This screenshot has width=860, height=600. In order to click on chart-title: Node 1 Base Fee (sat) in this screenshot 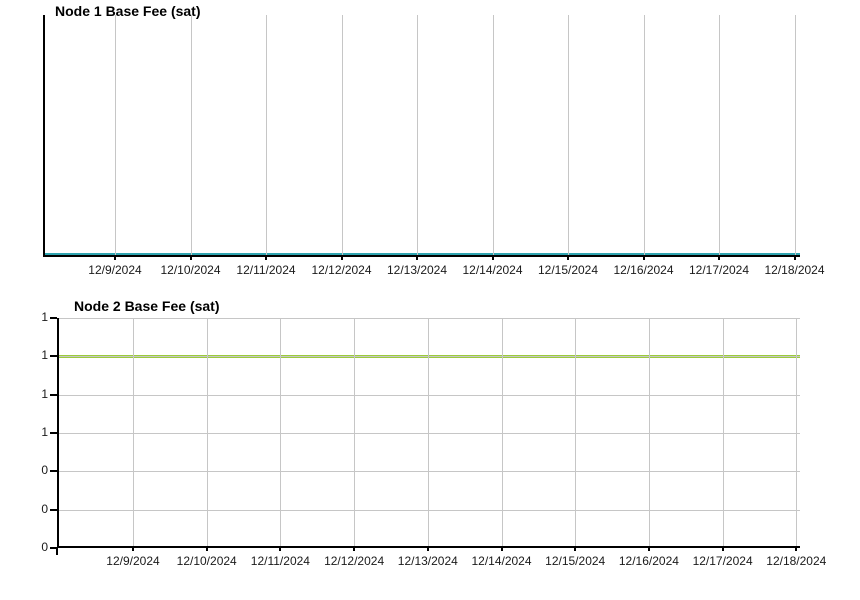, I will do `click(128, 11)`.